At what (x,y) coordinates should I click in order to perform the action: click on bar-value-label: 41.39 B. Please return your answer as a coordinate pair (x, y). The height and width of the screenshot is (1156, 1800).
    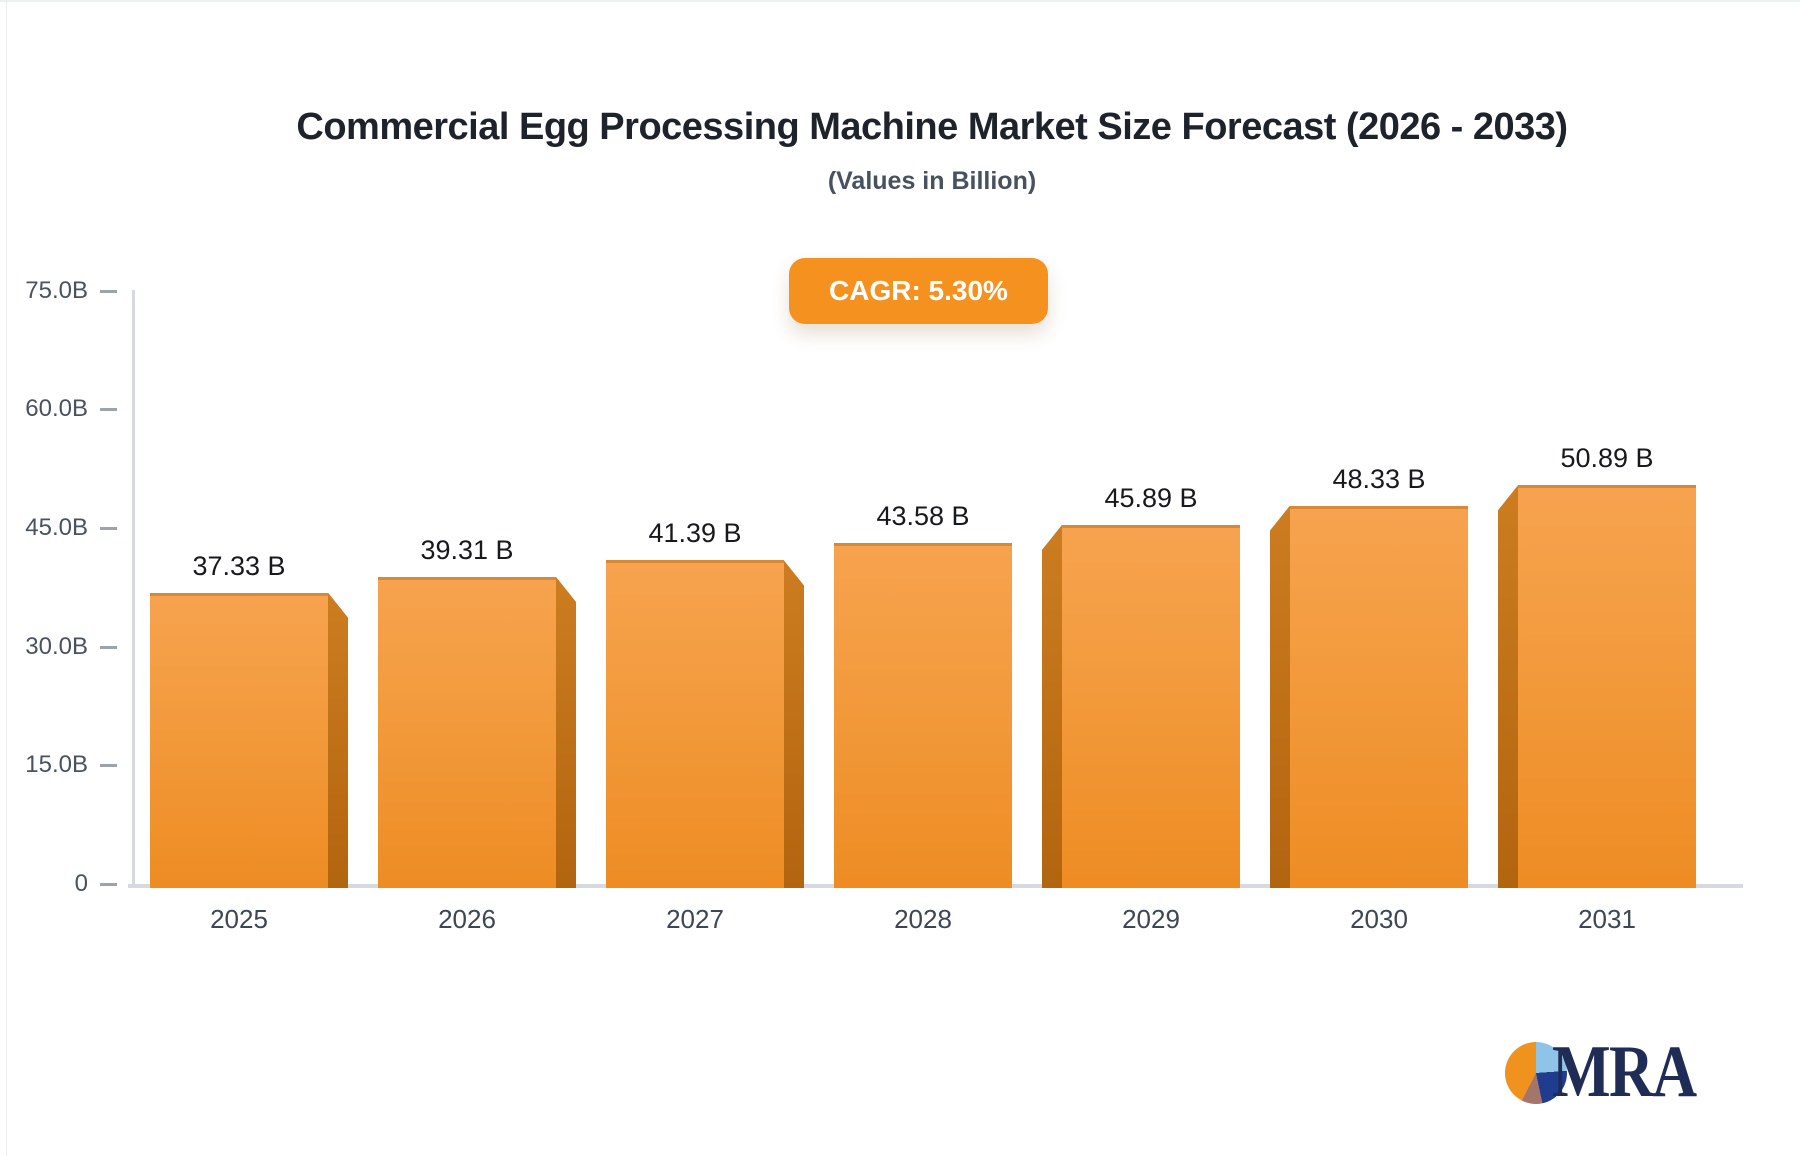
    Looking at the image, I should click on (695, 533).